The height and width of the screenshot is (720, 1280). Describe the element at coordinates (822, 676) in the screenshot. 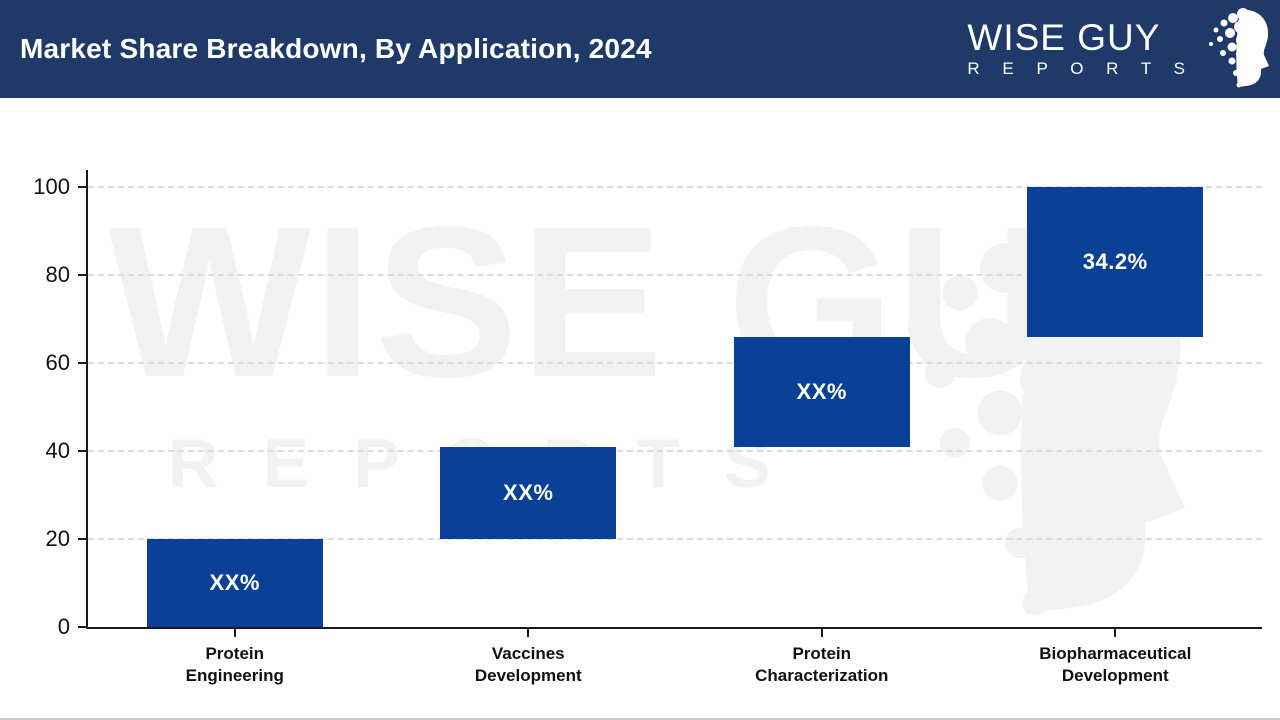

I see `category-label-line: Characterization` at that location.